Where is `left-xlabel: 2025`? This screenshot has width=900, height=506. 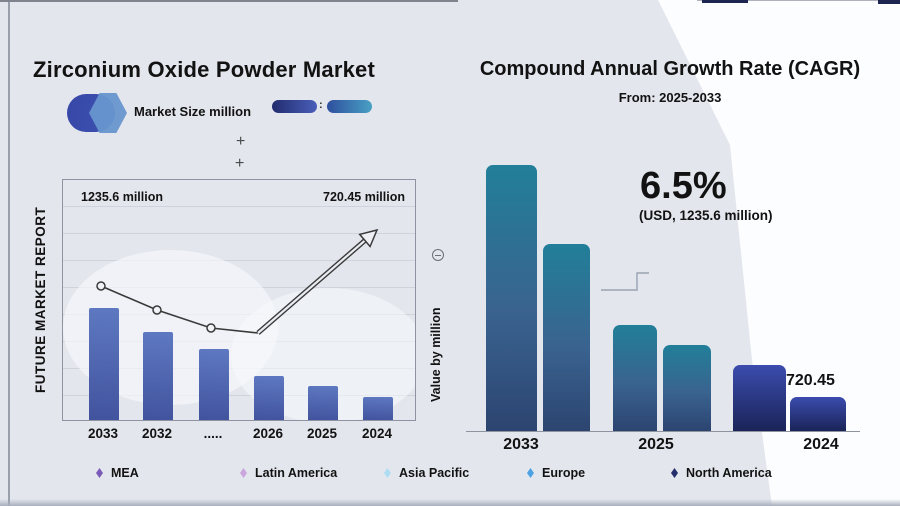 left-xlabel: 2025 is located at coordinates (322, 433).